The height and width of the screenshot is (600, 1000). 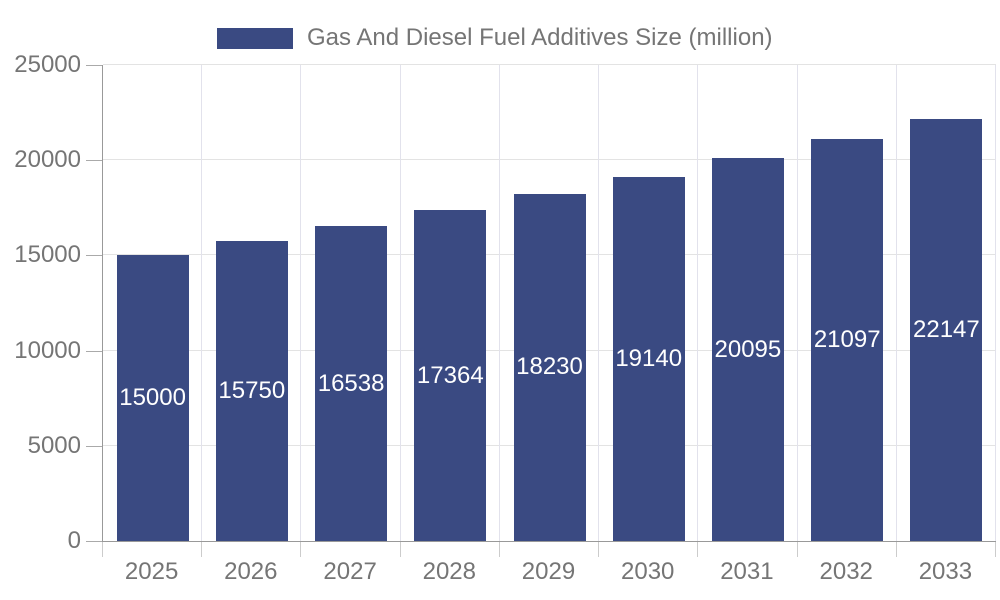 I want to click on bar-value-label: 21097, so click(x=847, y=340).